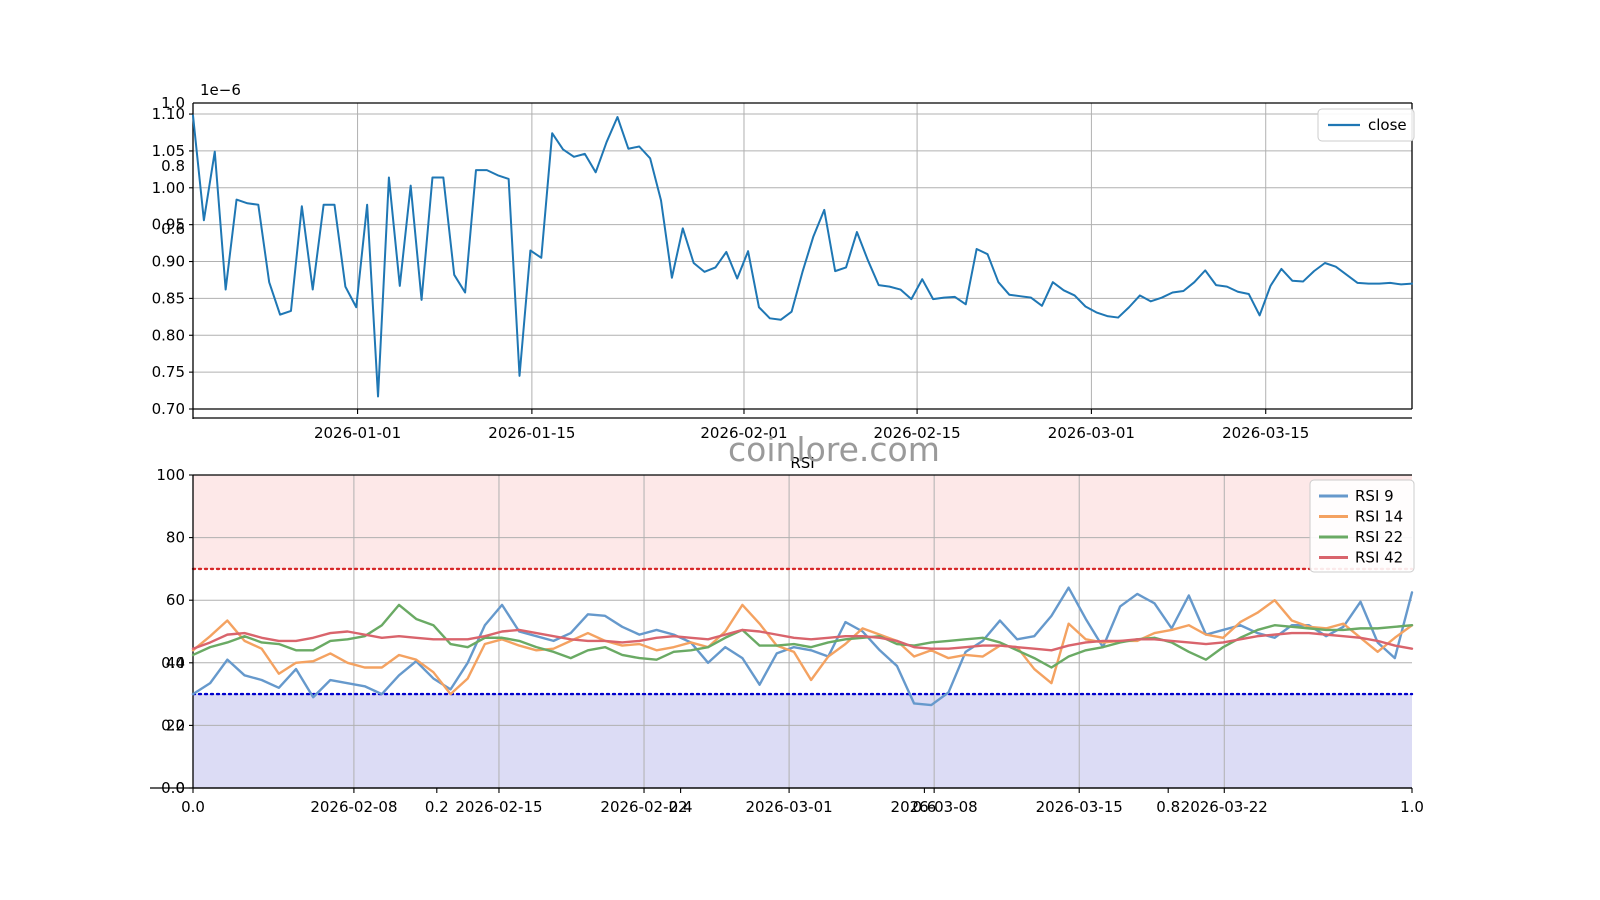  Describe the element at coordinates (168, 298) in the screenshot. I see `price-y-tick-label: 0.85` at that location.